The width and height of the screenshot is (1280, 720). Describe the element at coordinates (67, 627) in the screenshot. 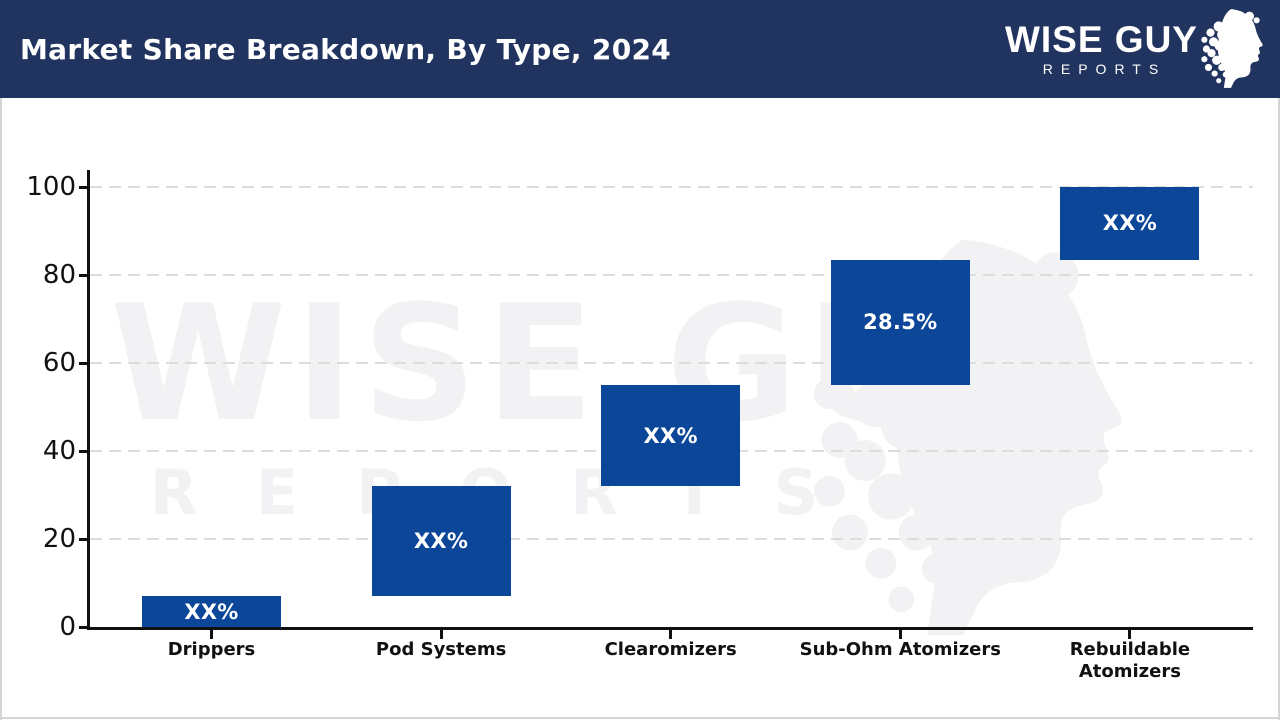

I see `y-tick-label: 0` at that location.